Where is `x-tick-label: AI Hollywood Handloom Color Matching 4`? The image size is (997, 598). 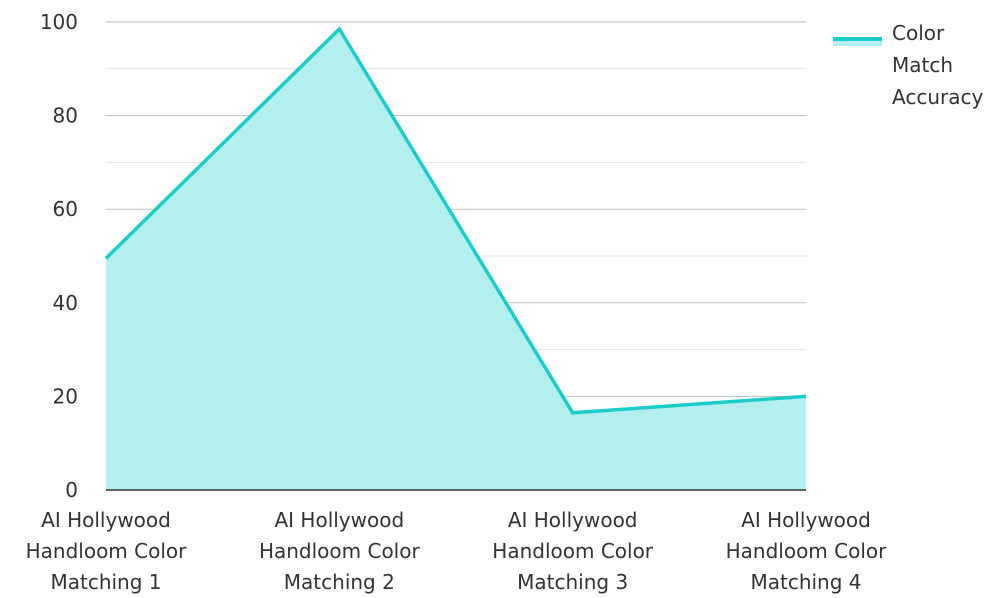
x-tick-label: AI Hollywood Handloom Color Matching 4 is located at coordinates (807, 551).